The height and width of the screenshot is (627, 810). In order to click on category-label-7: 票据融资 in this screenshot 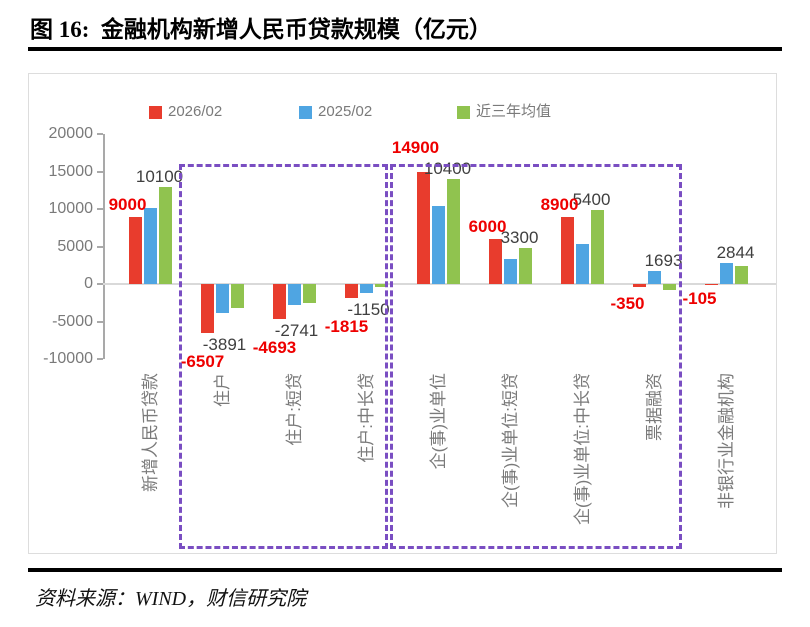, I will do `click(655, 473)`.